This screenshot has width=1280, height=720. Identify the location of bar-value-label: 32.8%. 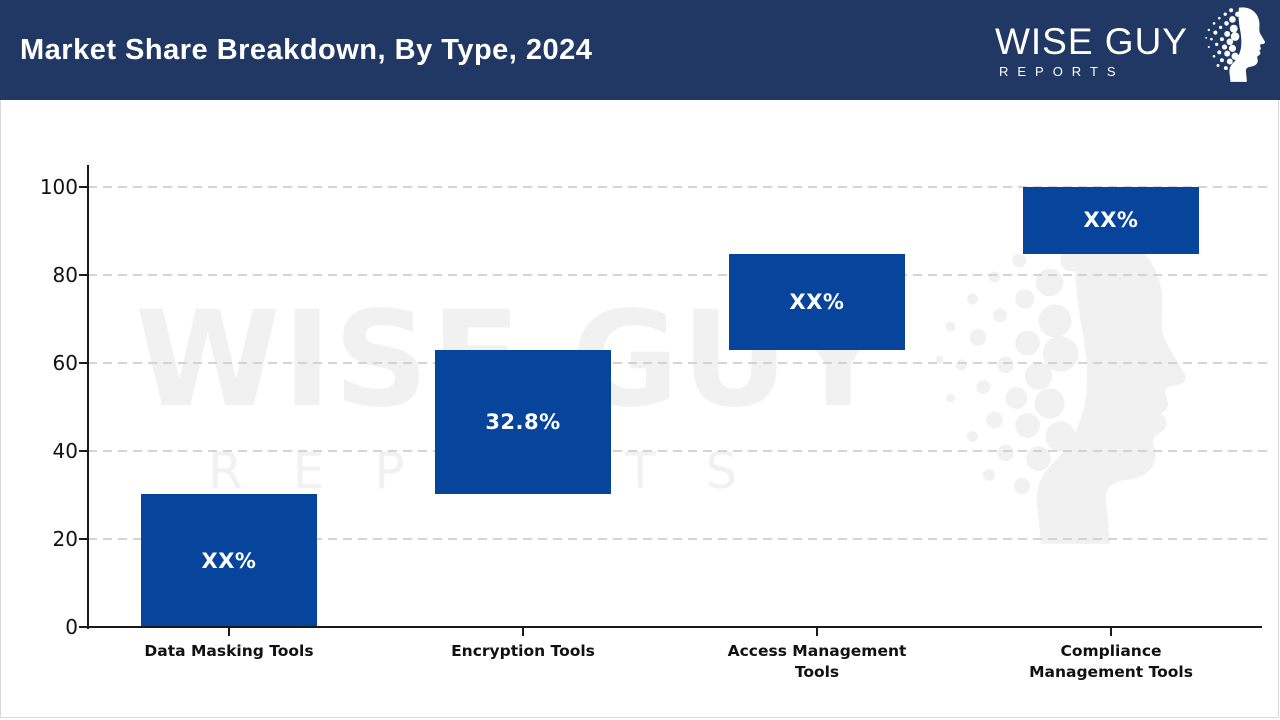
(523, 421).